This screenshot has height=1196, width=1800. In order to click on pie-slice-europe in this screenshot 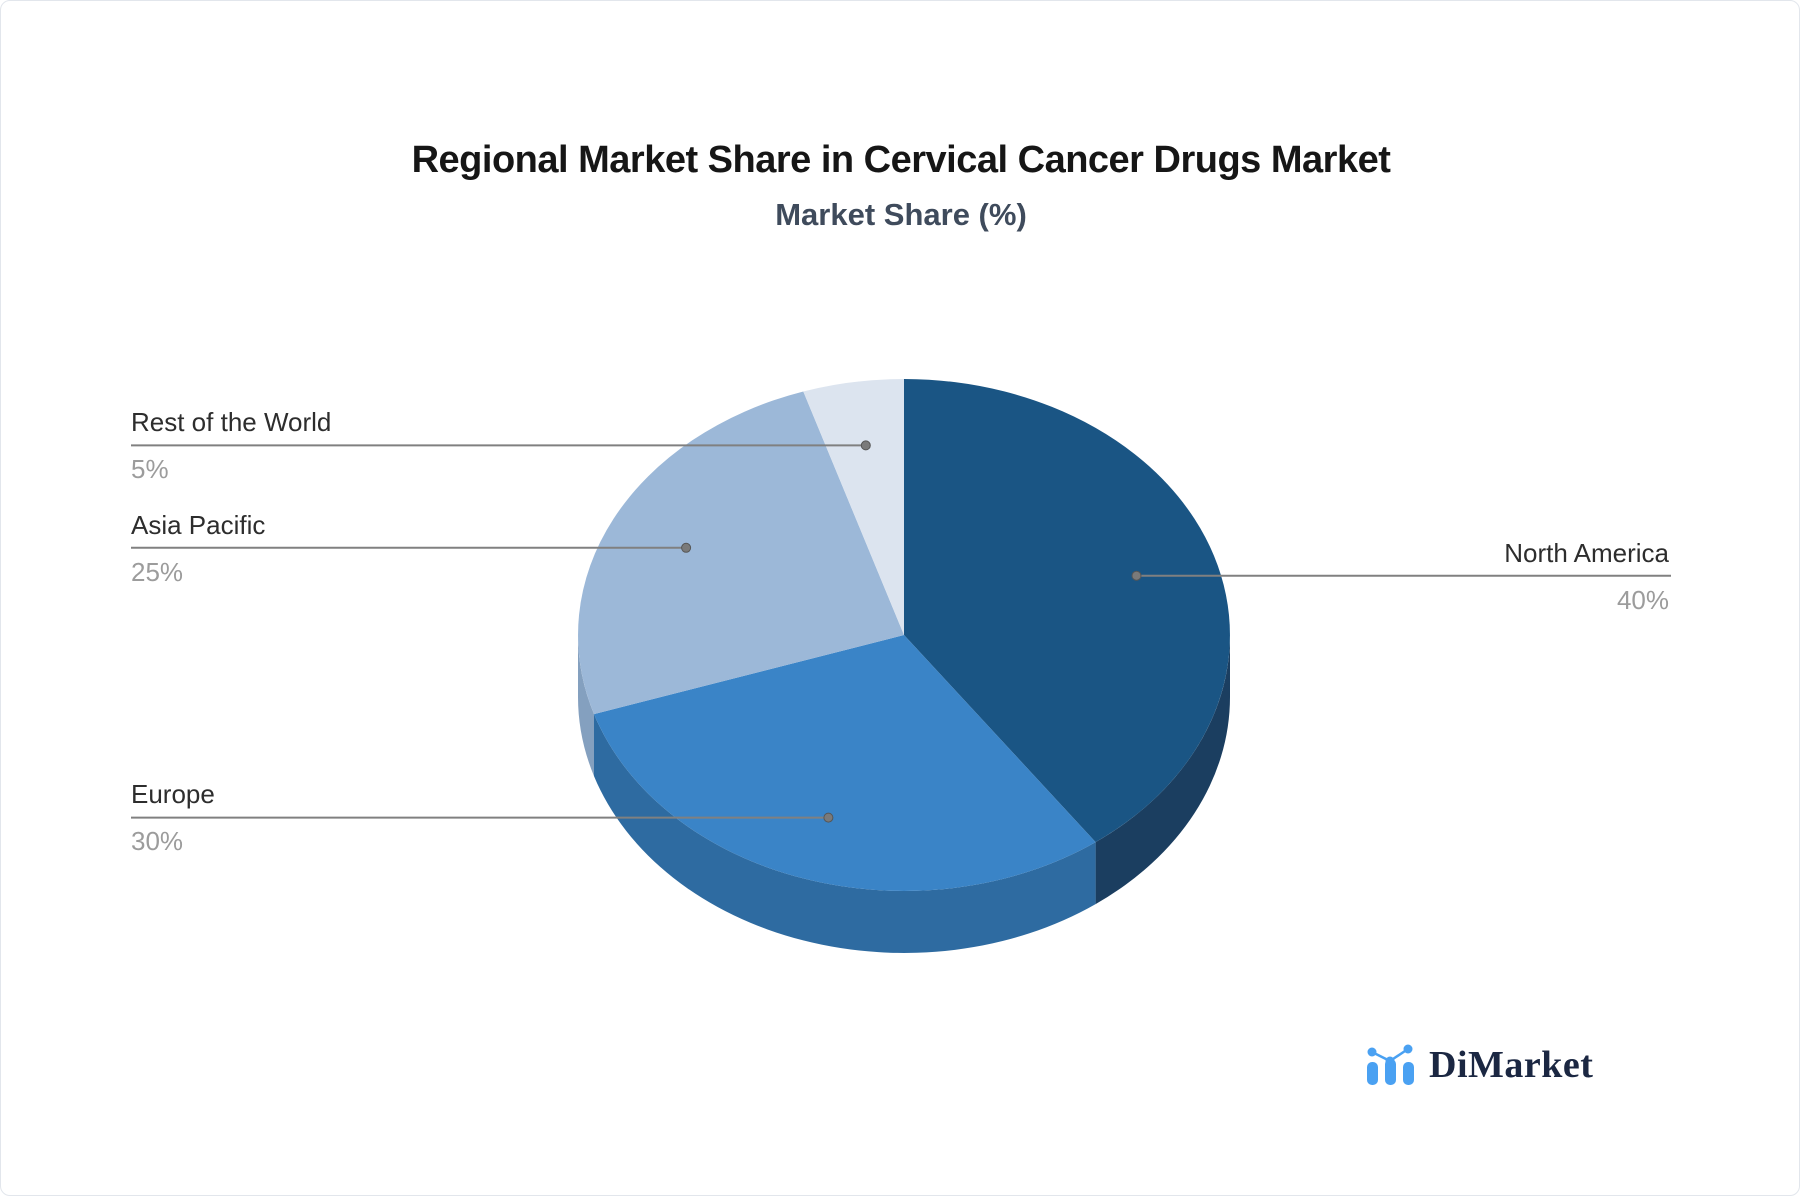, I will do `click(845, 763)`.